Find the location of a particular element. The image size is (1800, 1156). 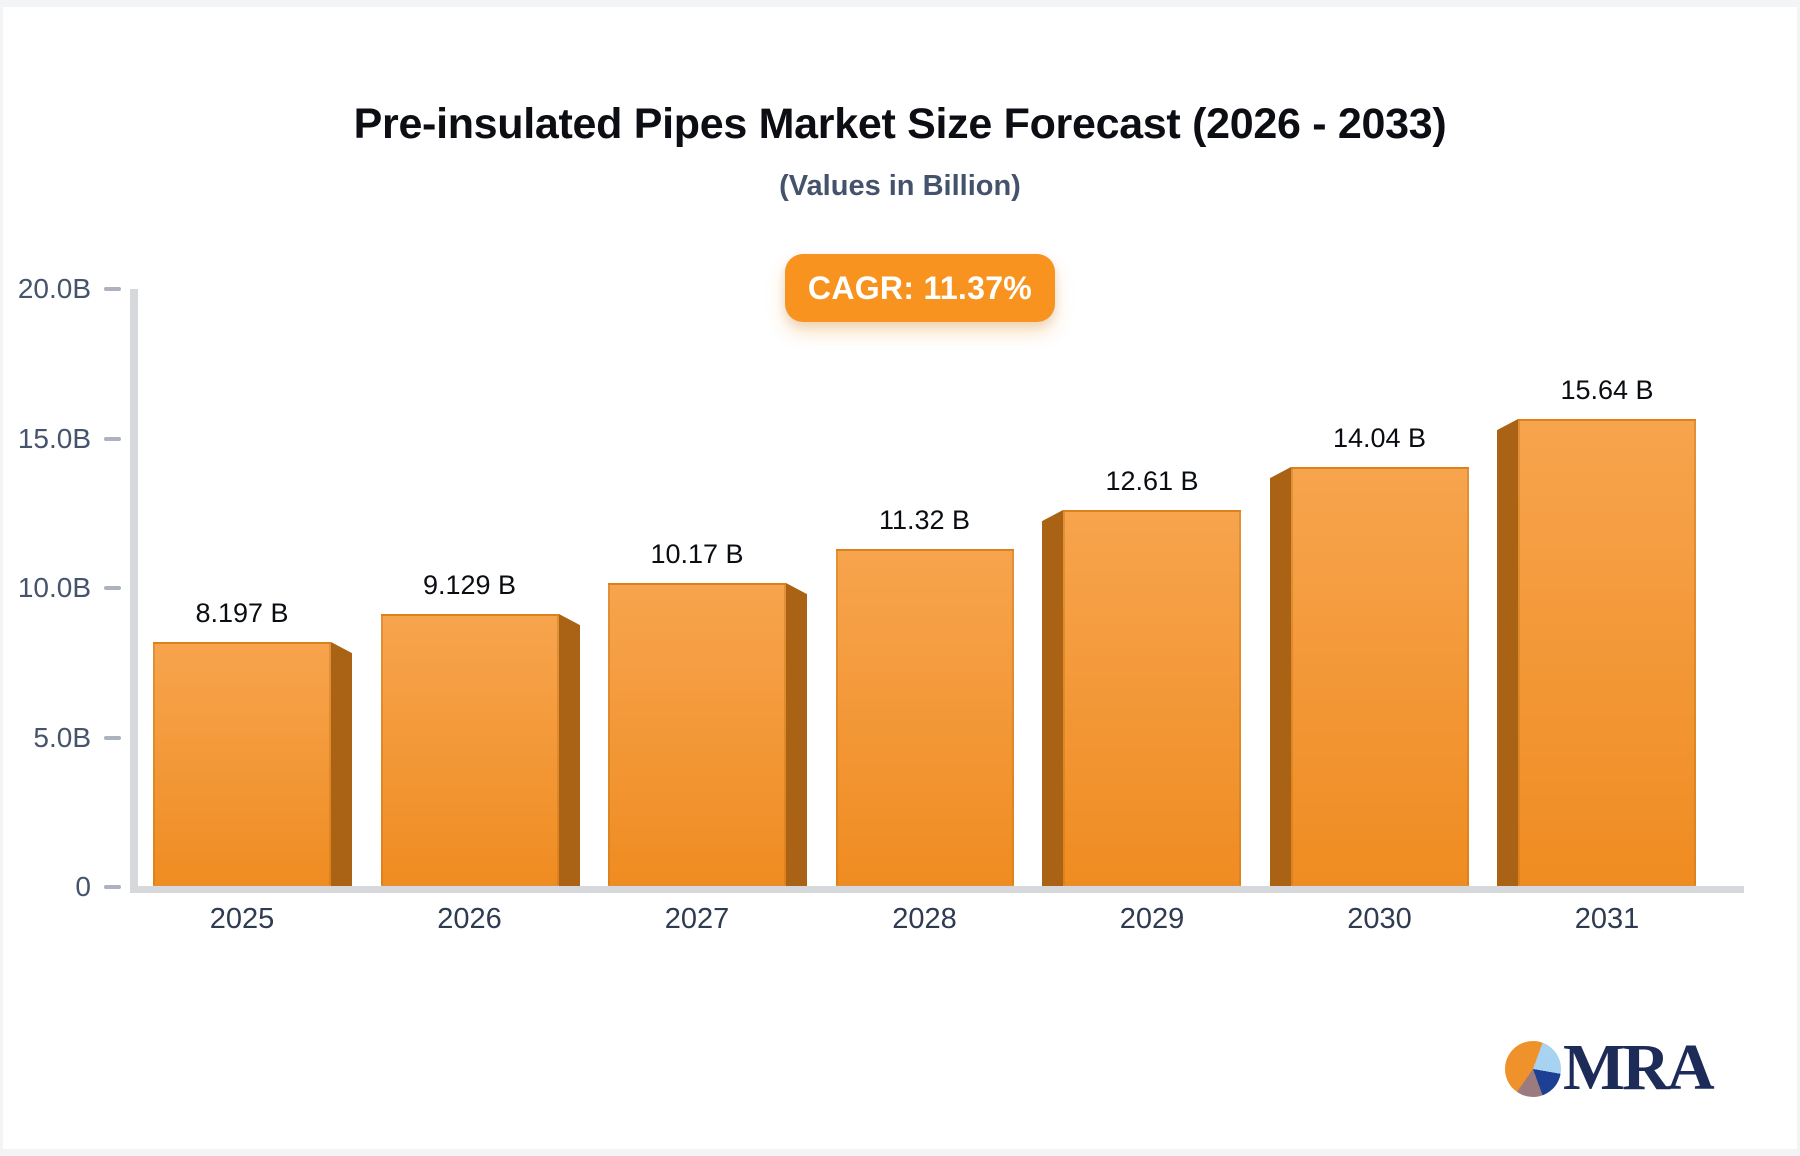

bar-face-2026 is located at coordinates (469, 750).